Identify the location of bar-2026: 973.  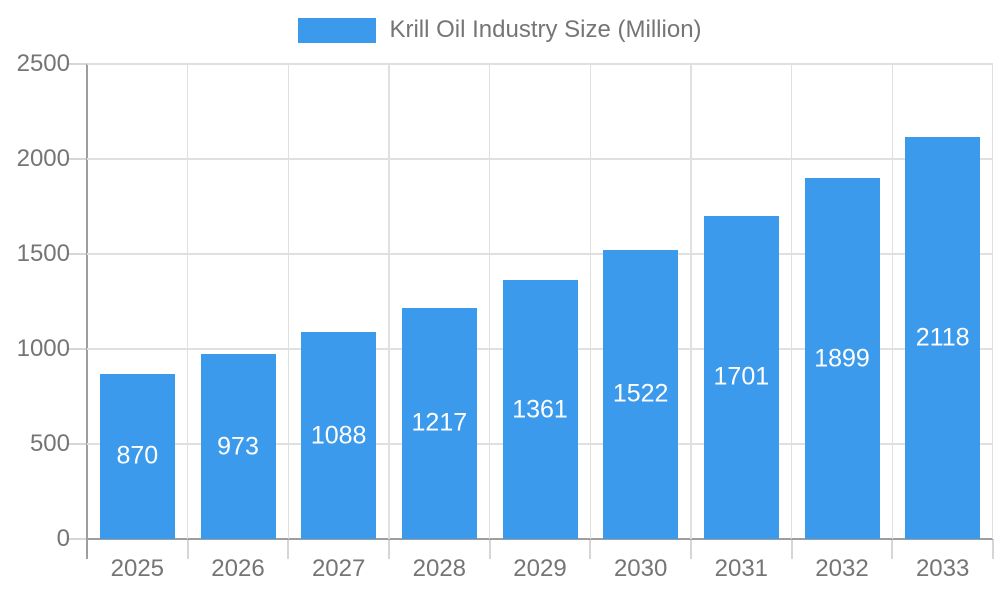
(238, 446).